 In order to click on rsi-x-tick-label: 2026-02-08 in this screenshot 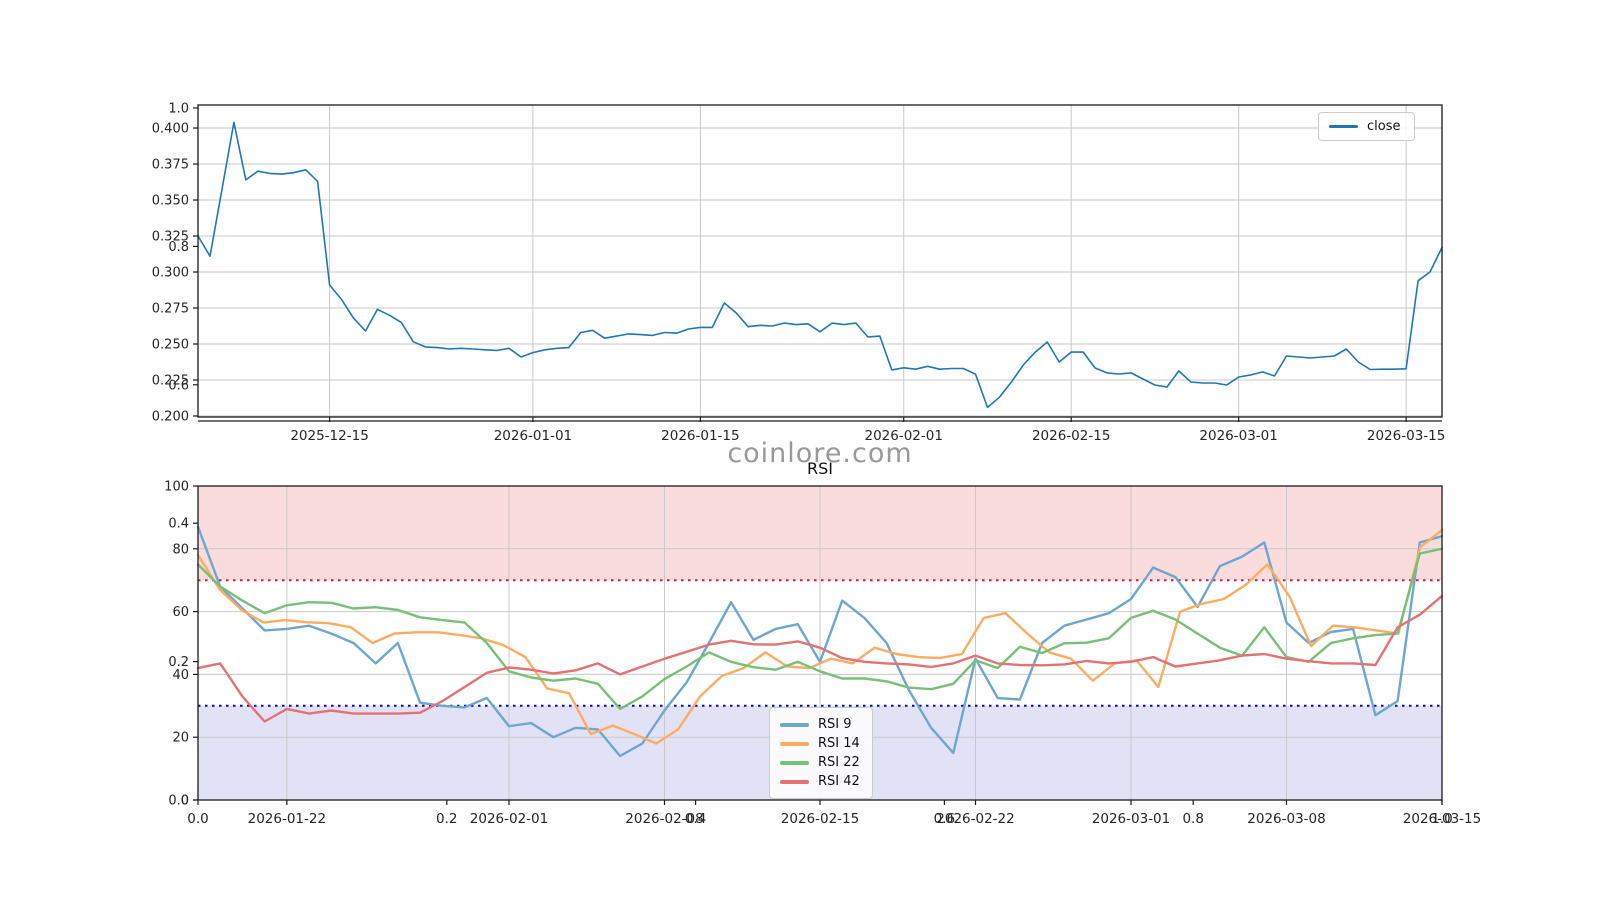, I will do `click(664, 819)`.